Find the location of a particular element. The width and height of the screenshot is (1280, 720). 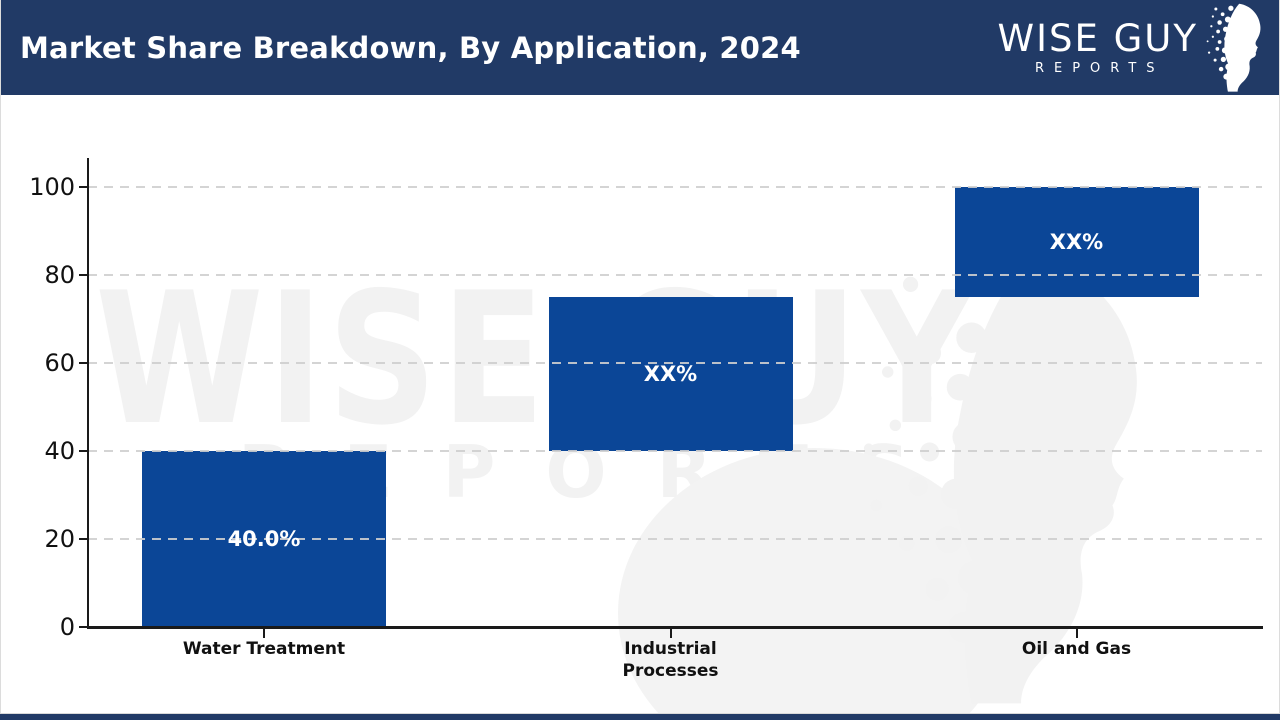

y-axis-tick-label: 0 is located at coordinates (67, 627).